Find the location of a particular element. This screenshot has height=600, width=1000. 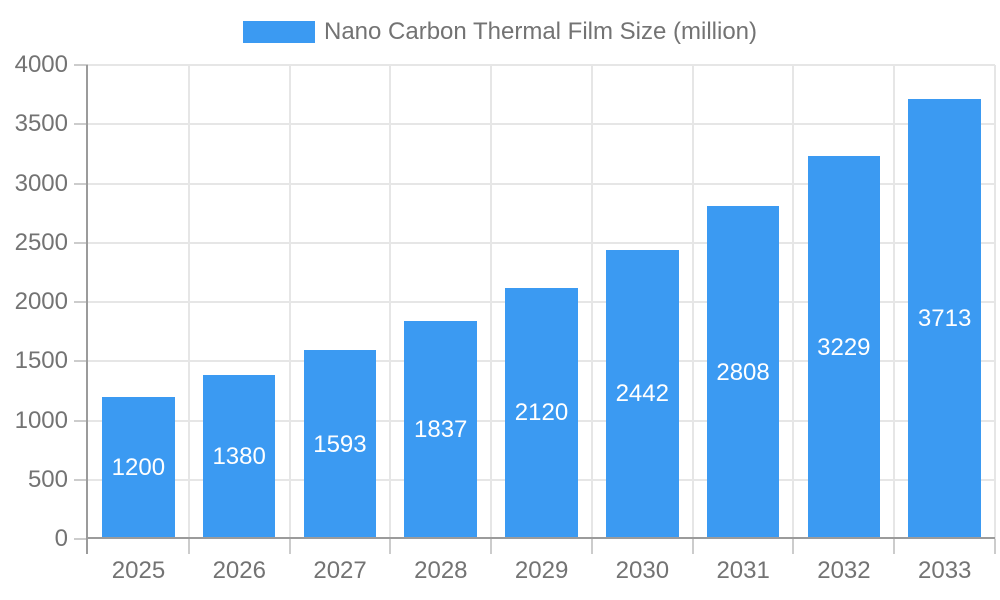

bar-value-label: 2442 is located at coordinates (642, 394).